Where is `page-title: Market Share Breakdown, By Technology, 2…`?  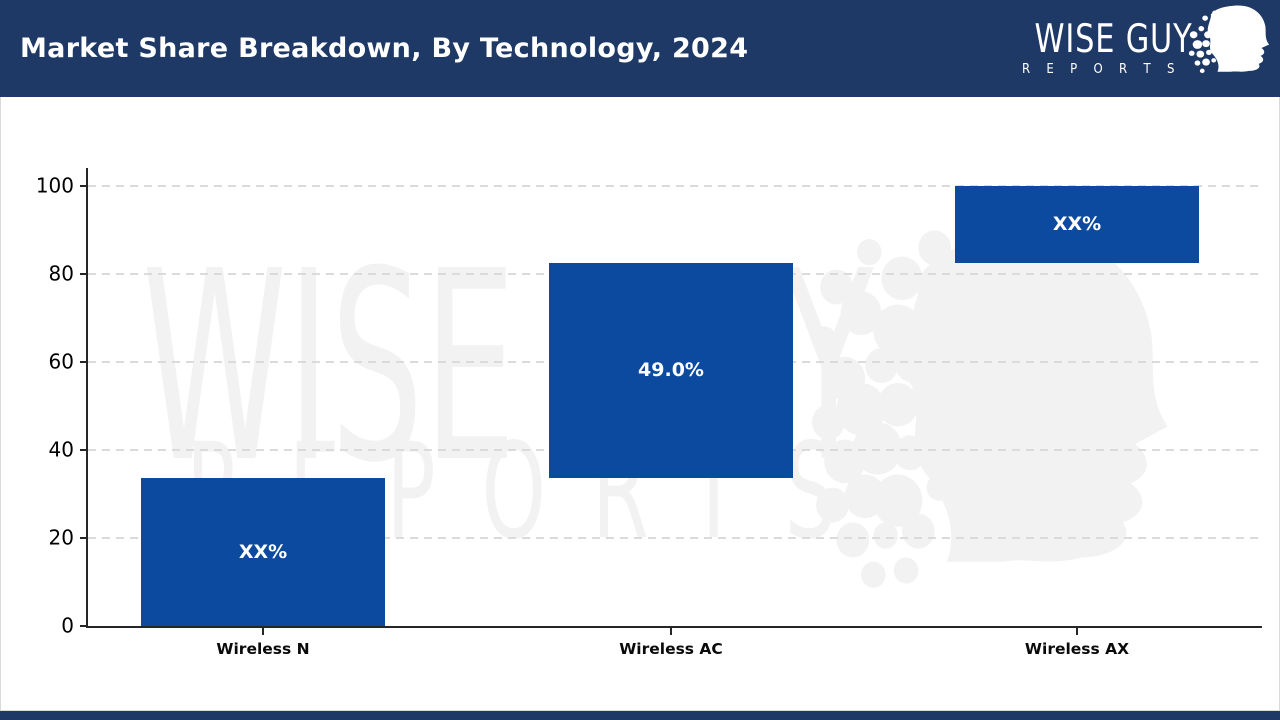
page-title: Market Share Breakdown, By Technology, 2… is located at coordinates (384, 48).